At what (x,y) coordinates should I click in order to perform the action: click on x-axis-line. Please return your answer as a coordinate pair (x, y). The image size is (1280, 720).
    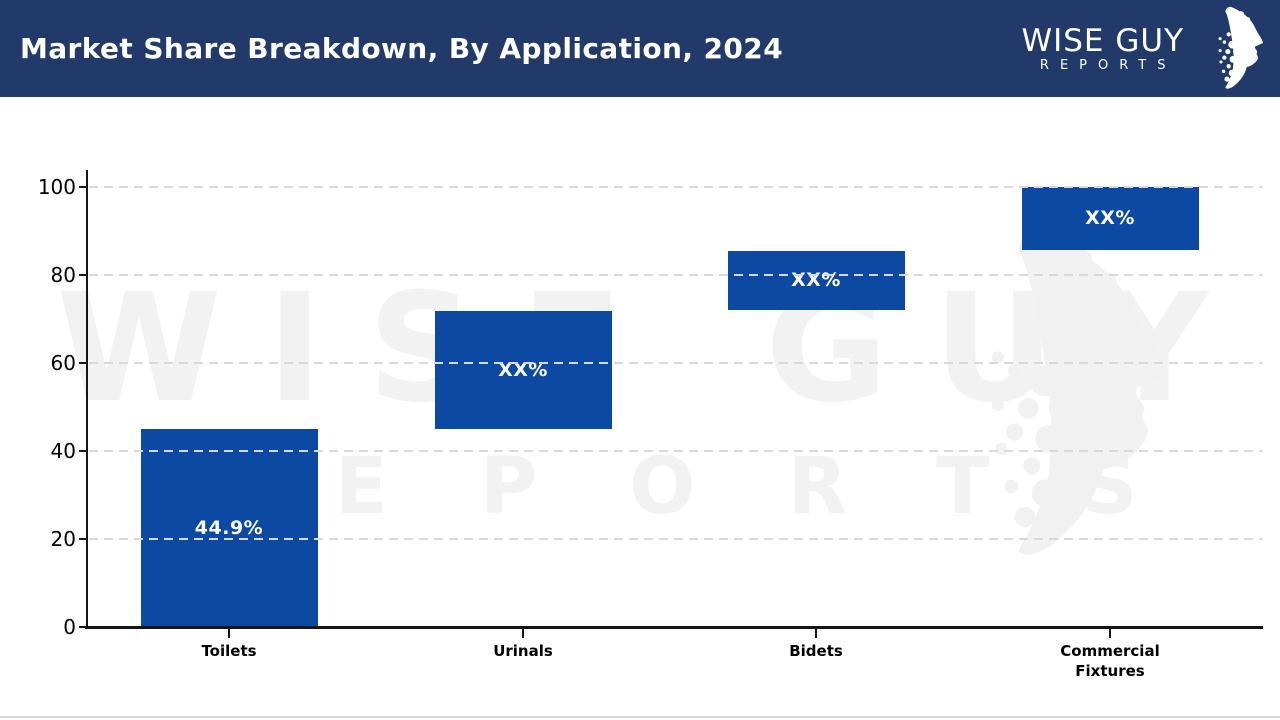
    Looking at the image, I should click on (674, 627).